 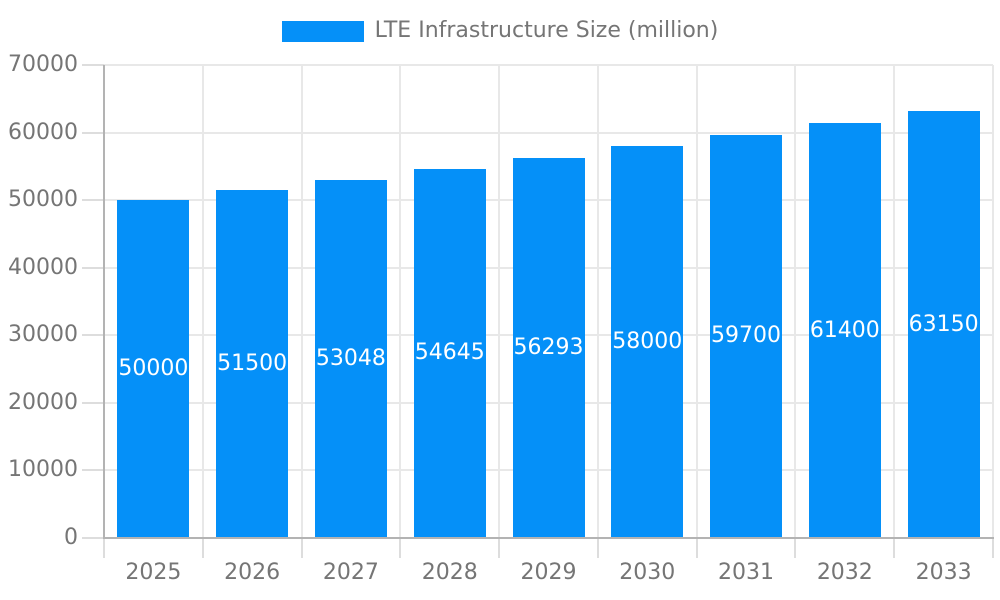 I want to click on x-axis-label: 2033, so click(x=943, y=572).